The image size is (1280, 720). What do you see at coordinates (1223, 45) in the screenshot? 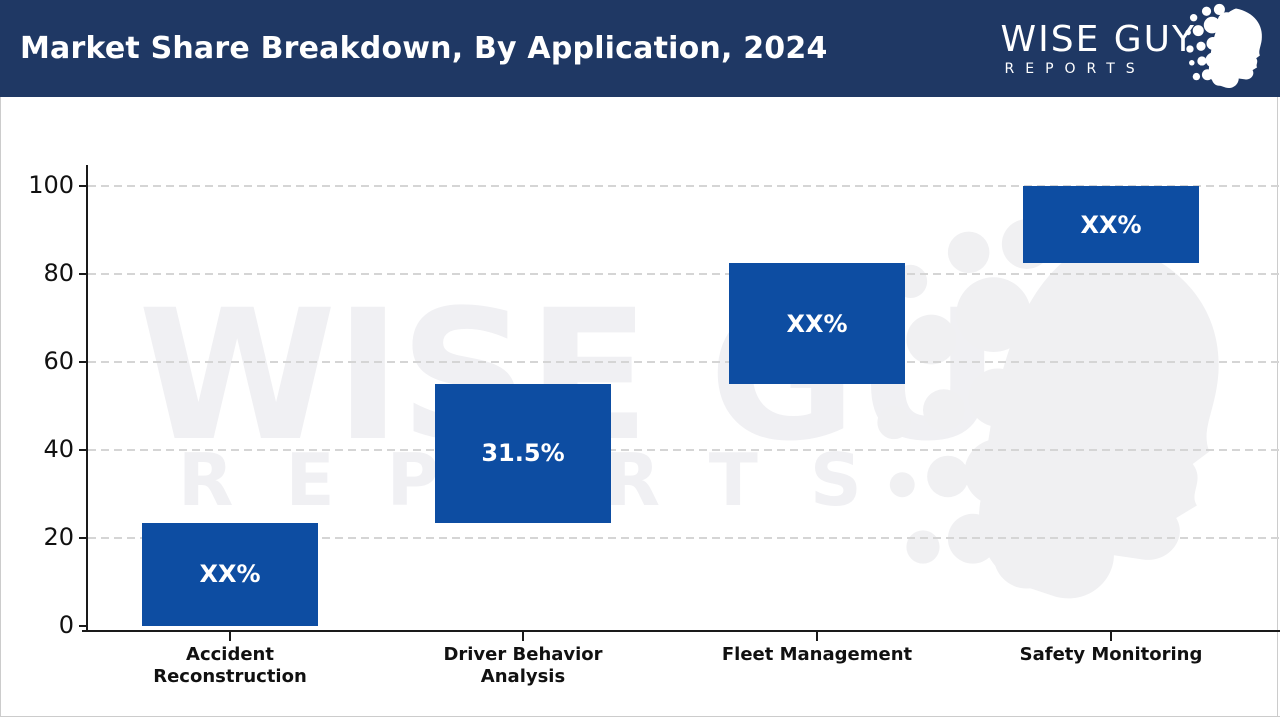
I see `wise-guy-face-icon` at bounding box center [1223, 45].